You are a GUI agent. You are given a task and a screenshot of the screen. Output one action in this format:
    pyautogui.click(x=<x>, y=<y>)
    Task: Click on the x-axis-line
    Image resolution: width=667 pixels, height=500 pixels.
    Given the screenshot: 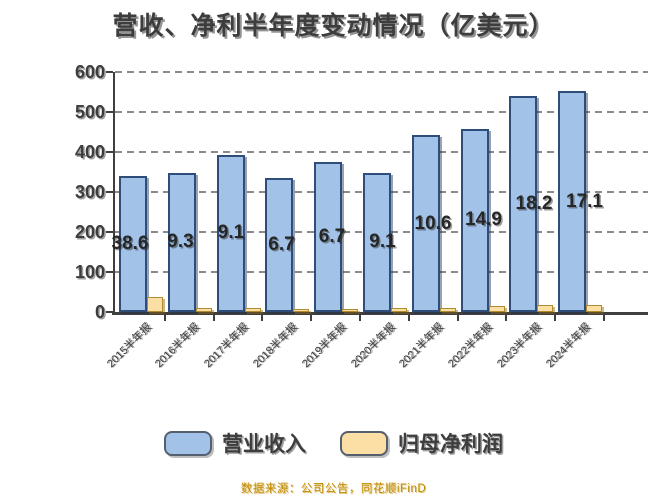 What is the action you would take?
    pyautogui.click(x=380, y=313)
    